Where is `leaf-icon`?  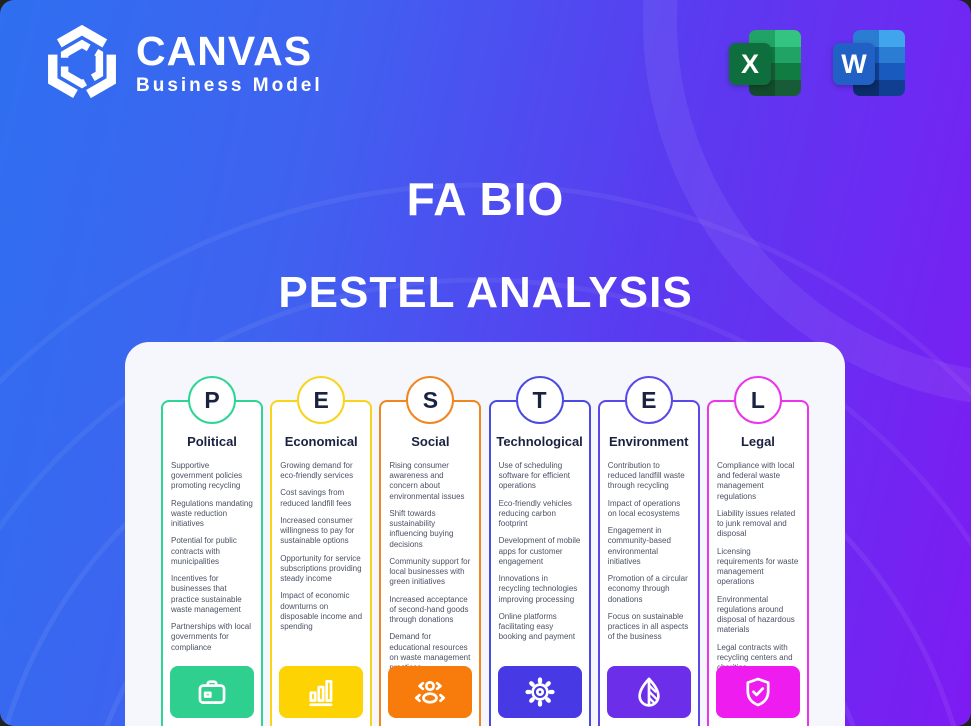
leaf-icon is located at coordinates (649, 692).